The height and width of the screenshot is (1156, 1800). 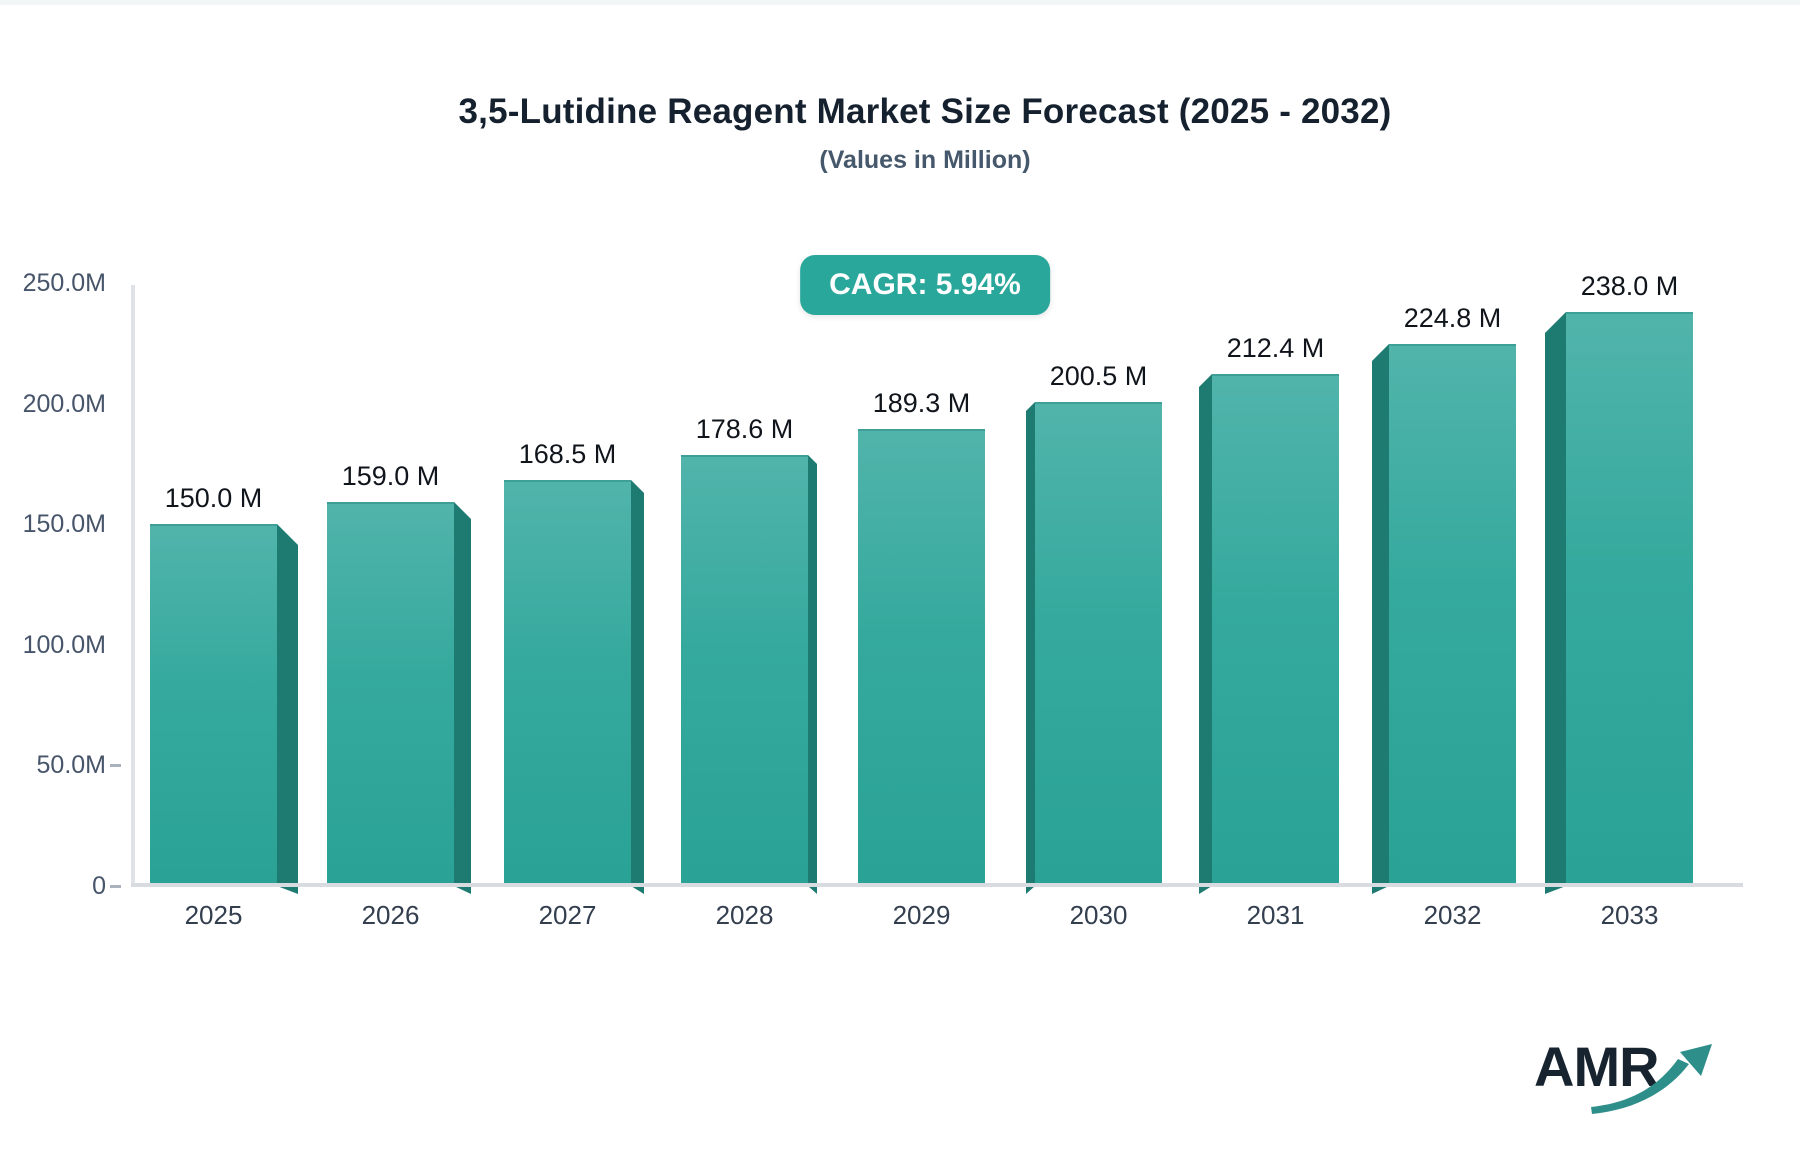 I want to click on y-axis-tick-label: 50.0M, so click(x=71, y=765).